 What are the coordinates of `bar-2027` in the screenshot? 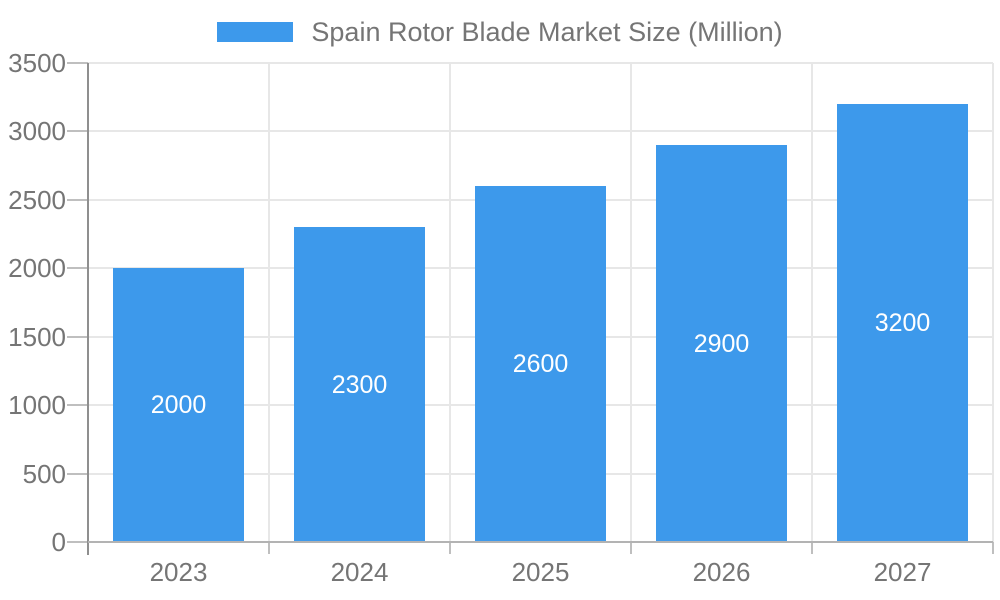 It's located at (902, 323).